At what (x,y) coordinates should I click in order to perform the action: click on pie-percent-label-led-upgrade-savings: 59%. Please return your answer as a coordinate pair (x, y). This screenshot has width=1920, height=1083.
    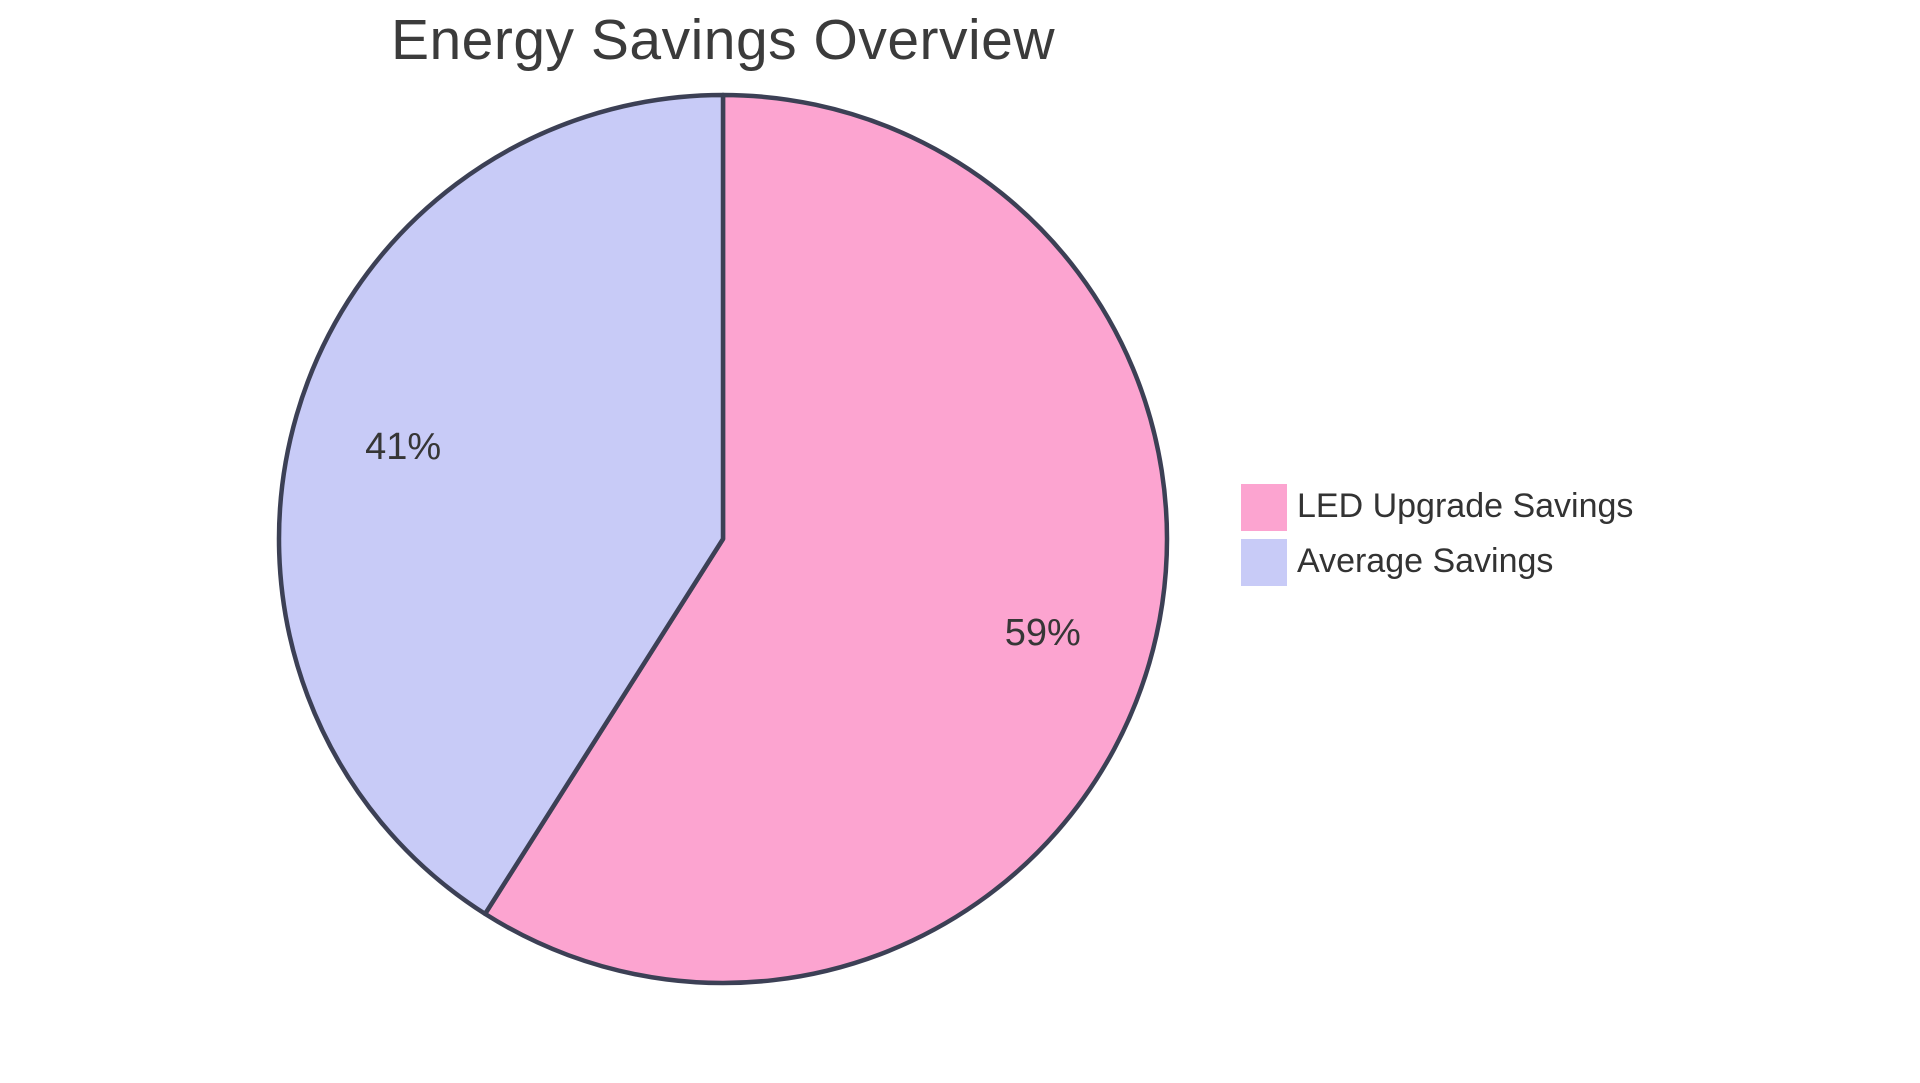
    Looking at the image, I should click on (1043, 633).